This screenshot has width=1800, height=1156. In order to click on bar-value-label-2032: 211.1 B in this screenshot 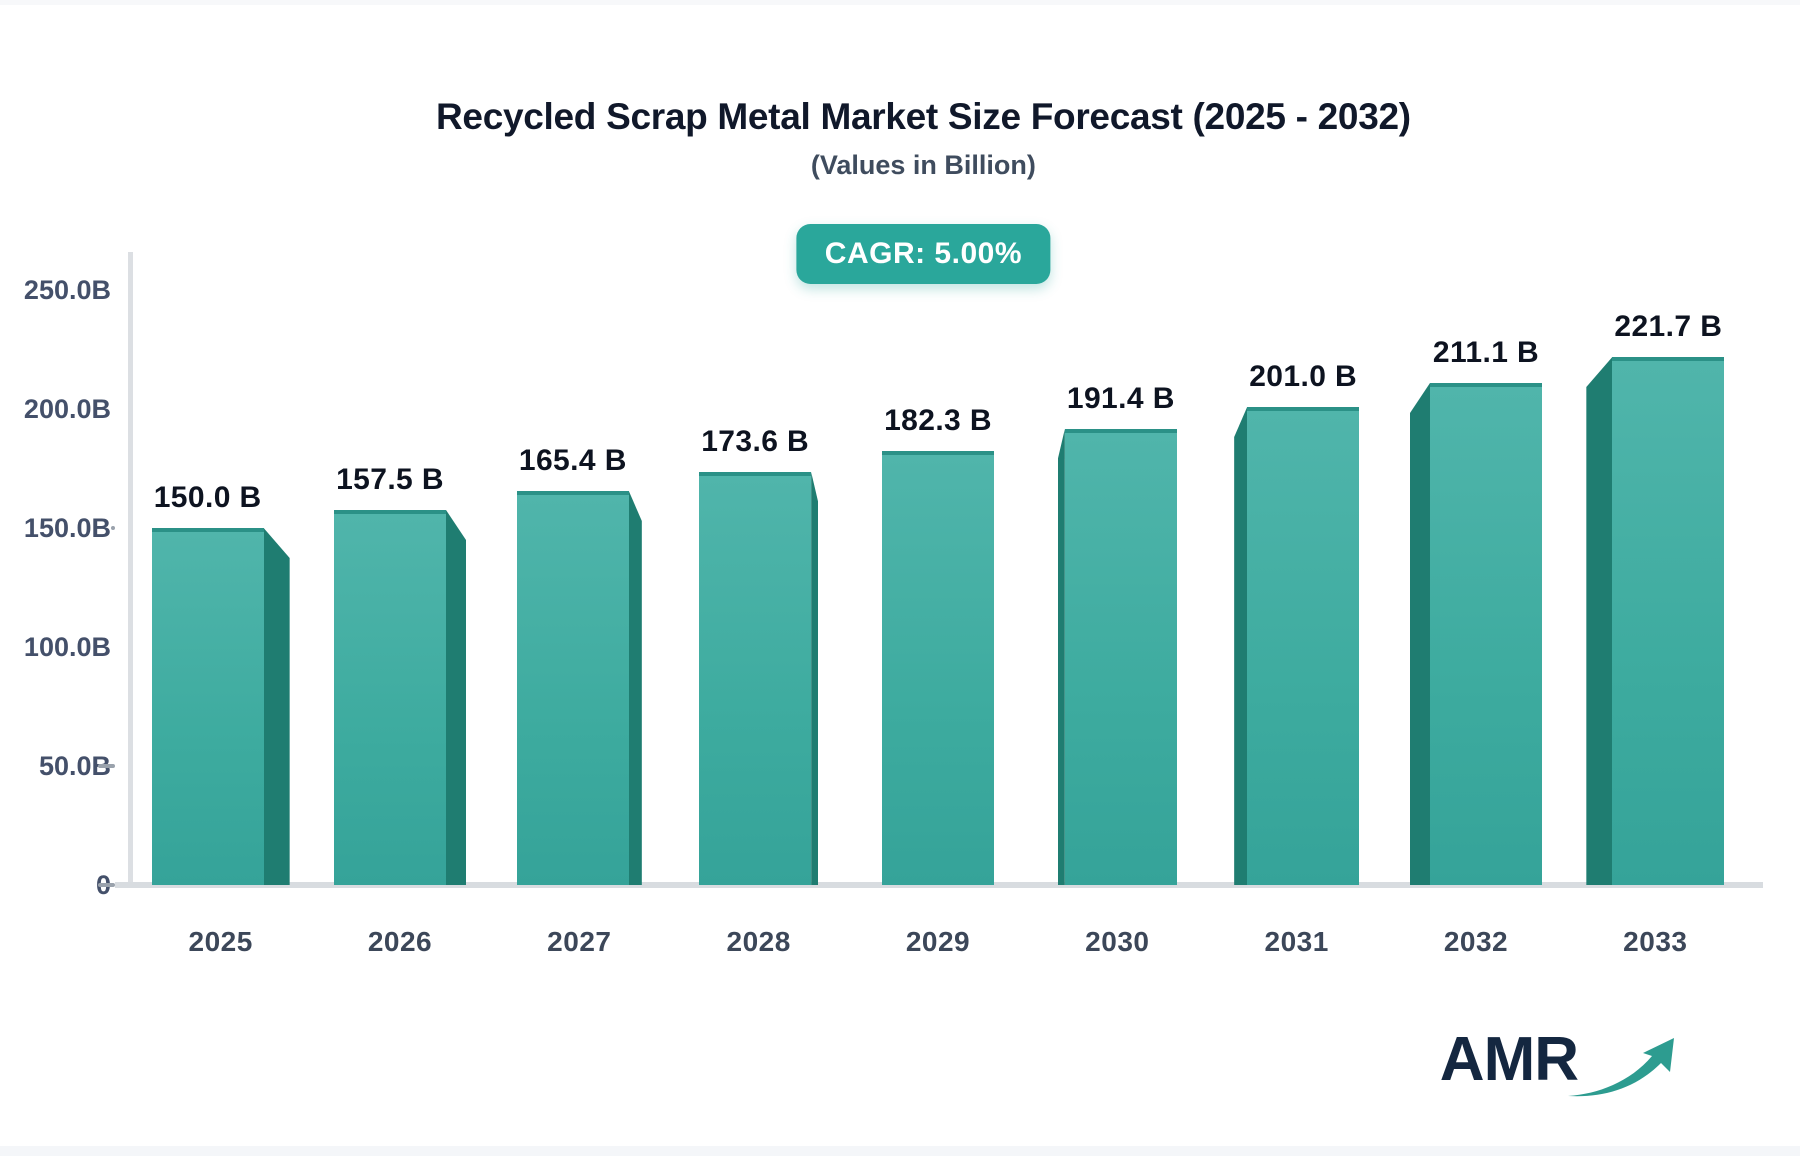, I will do `click(1486, 352)`.